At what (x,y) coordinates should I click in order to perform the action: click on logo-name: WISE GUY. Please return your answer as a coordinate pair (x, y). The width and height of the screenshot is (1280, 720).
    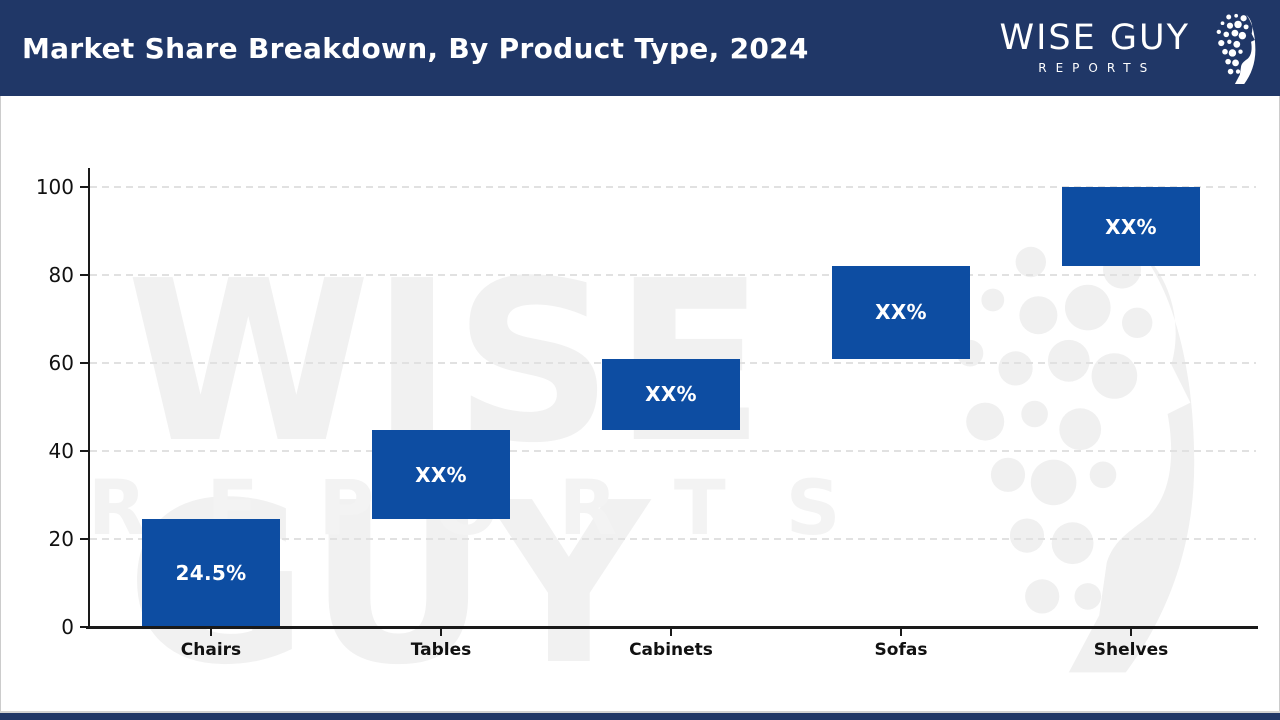
    Looking at the image, I should click on (1094, 38).